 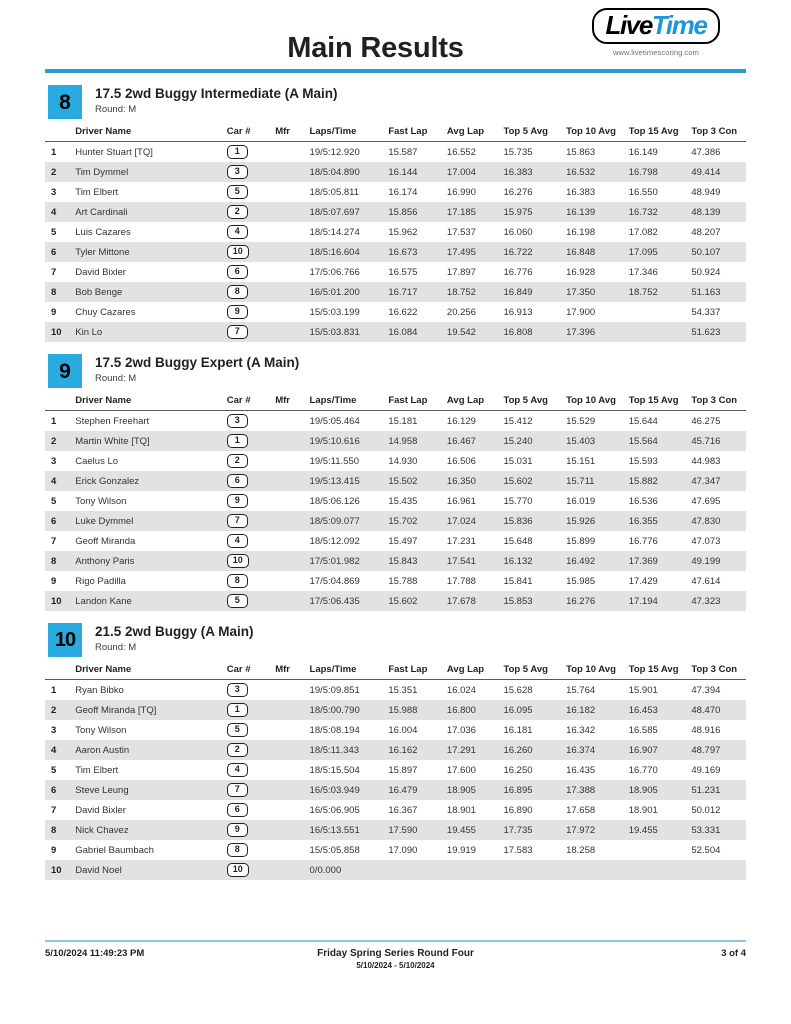 I want to click on cell-top10: 16.276, so click(x=593, y=601).